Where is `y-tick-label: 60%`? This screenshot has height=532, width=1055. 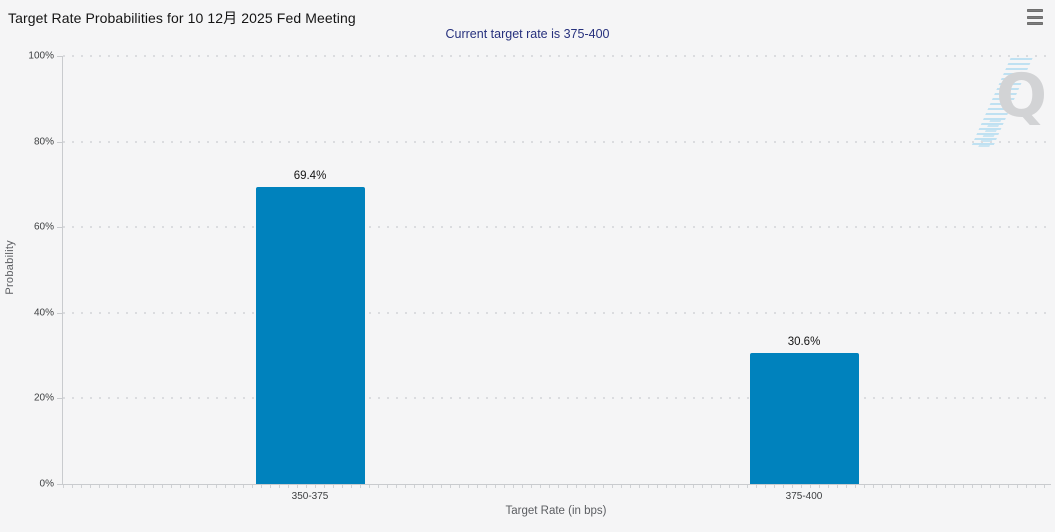
y-tick-label: 60% is located at coordinates (43, 227).